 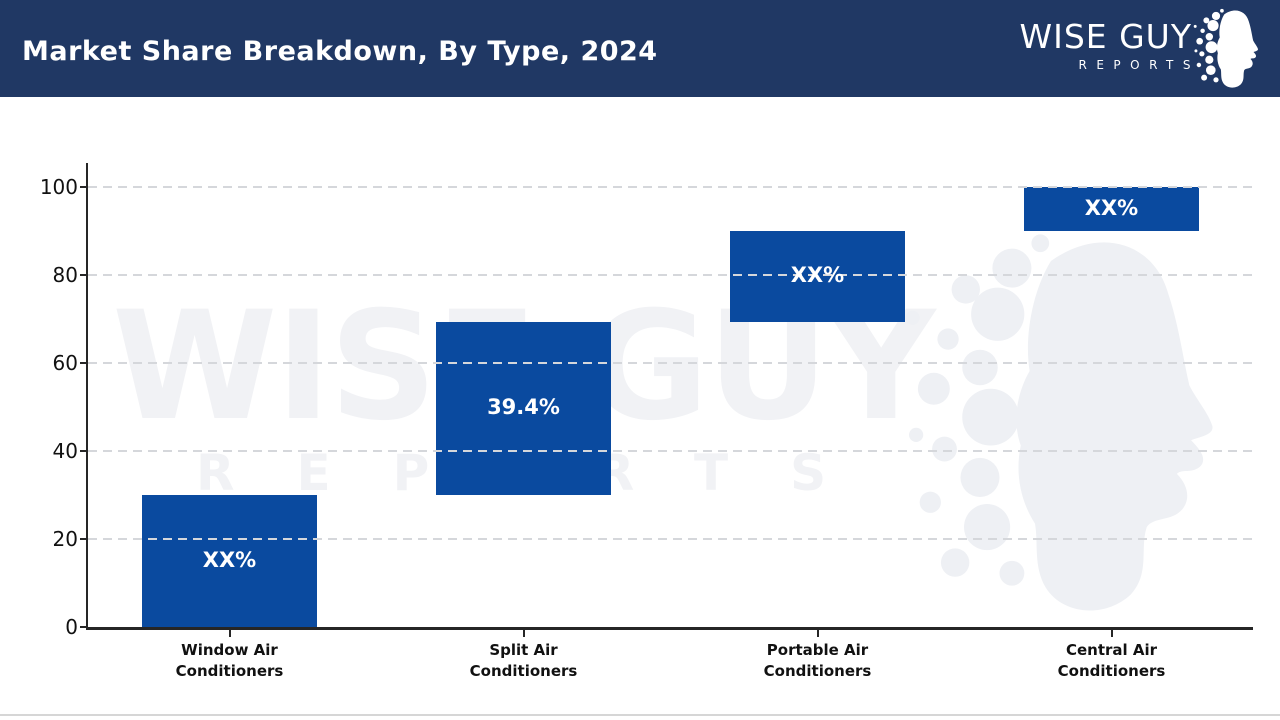 I want to click on category-label: Central Air Conditioners, so click(x=1111, y=660).